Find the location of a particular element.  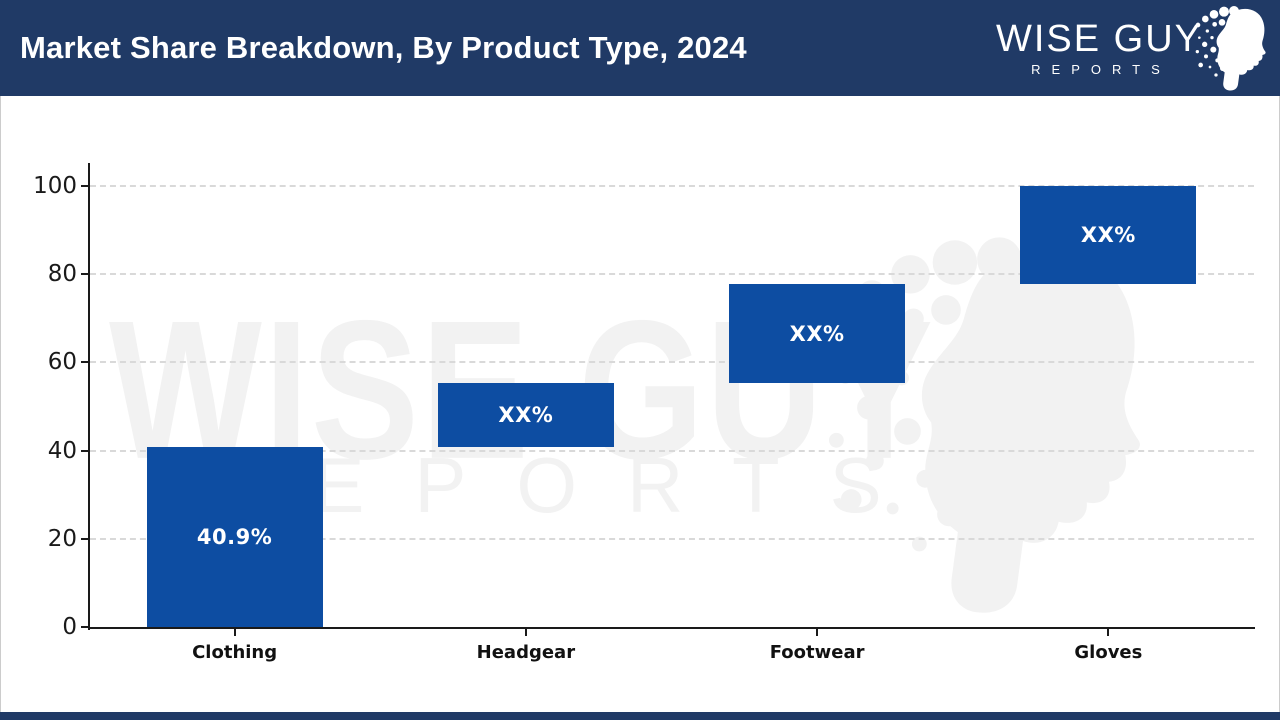

bar-value-label: 40.9% is located at coordinates (234, 536).